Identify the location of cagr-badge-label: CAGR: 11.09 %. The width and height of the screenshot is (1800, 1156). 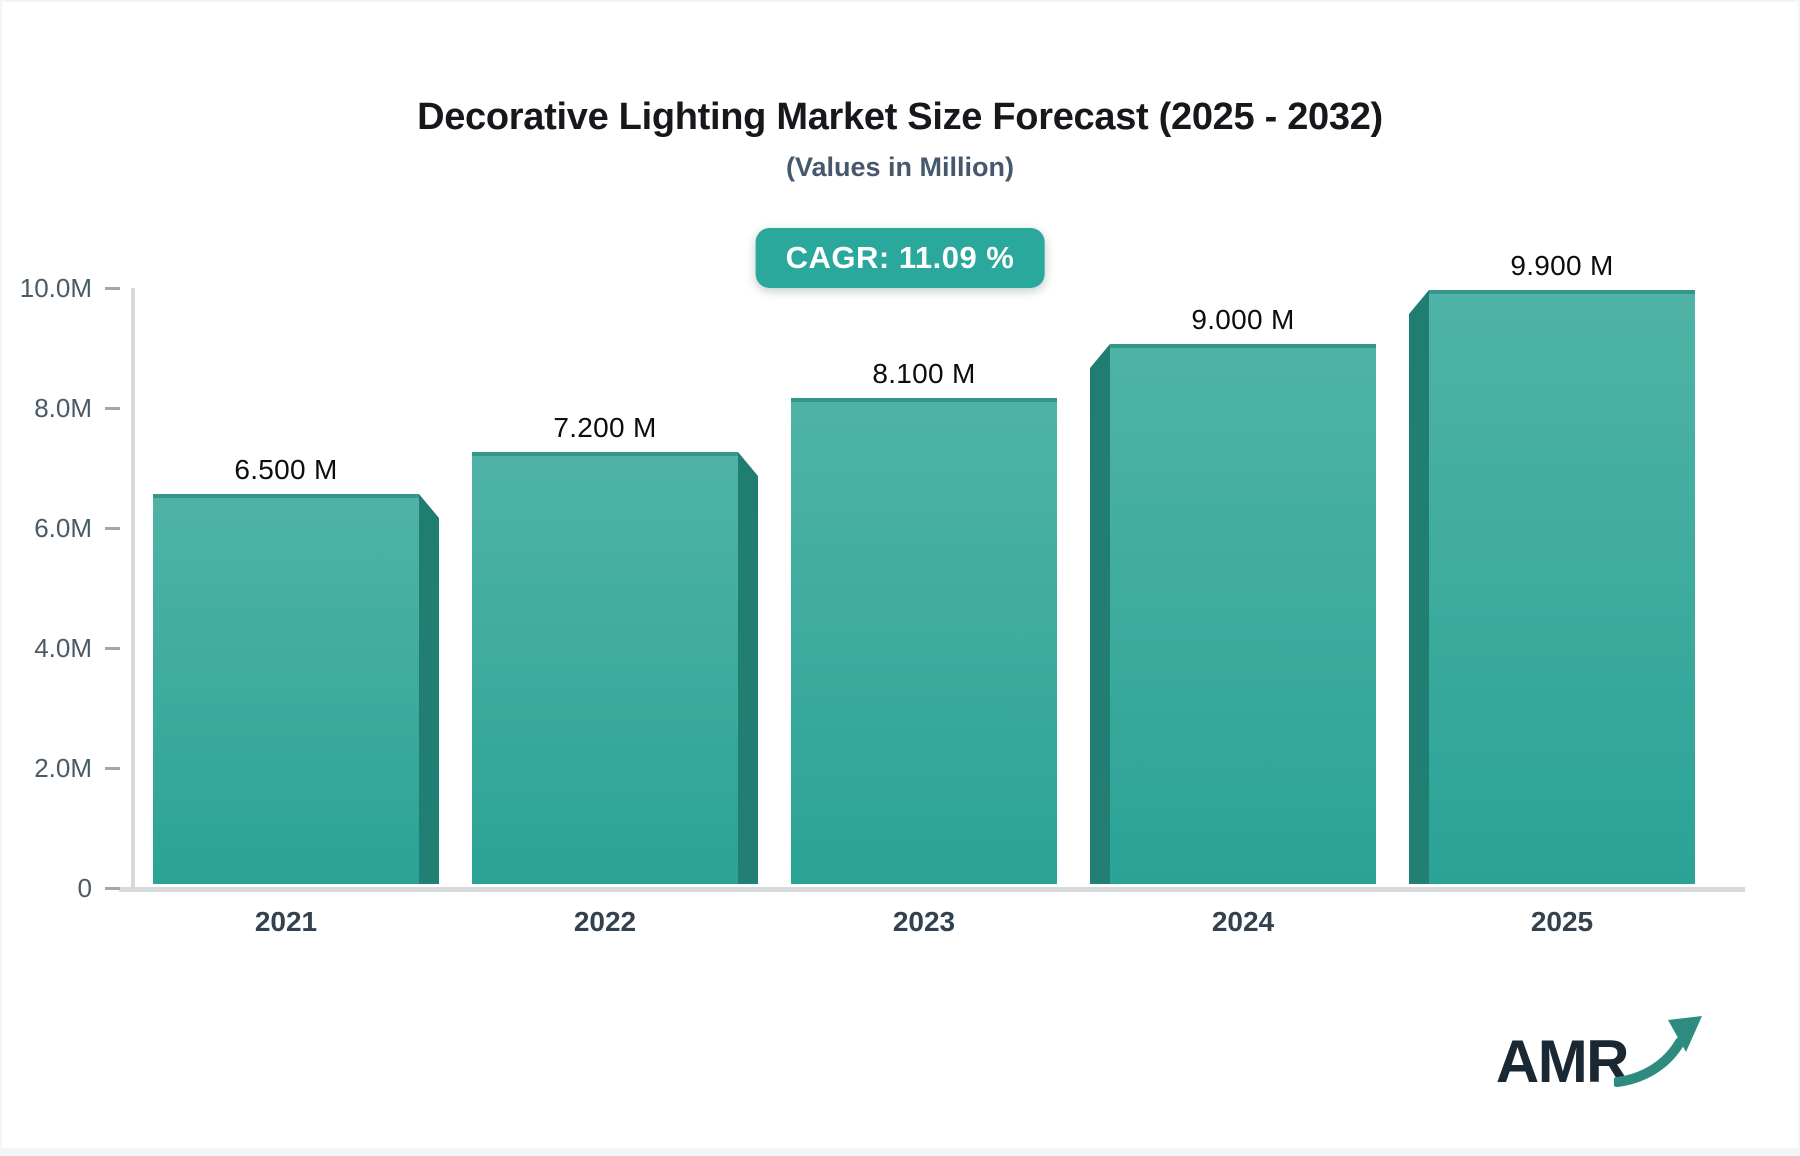
(900, 257).